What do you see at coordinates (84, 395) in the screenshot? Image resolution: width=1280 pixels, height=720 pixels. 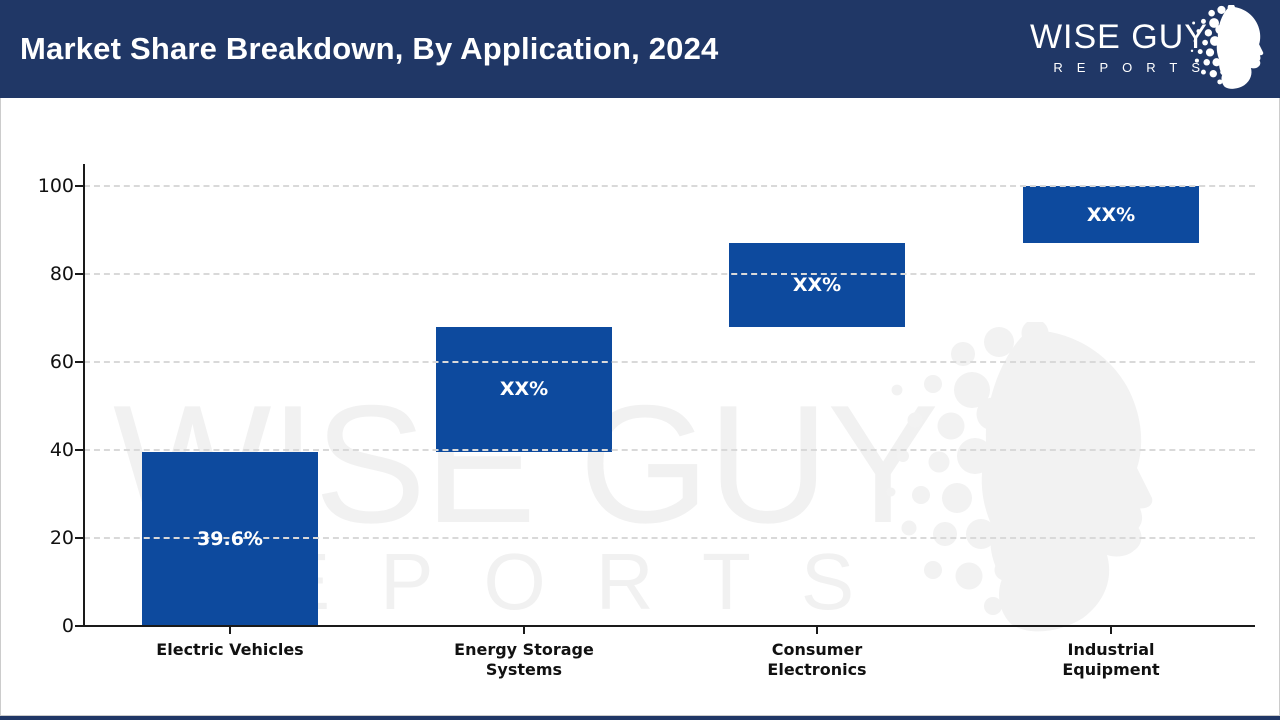 I see `y-axis-line` at bounding box center [84, 395].